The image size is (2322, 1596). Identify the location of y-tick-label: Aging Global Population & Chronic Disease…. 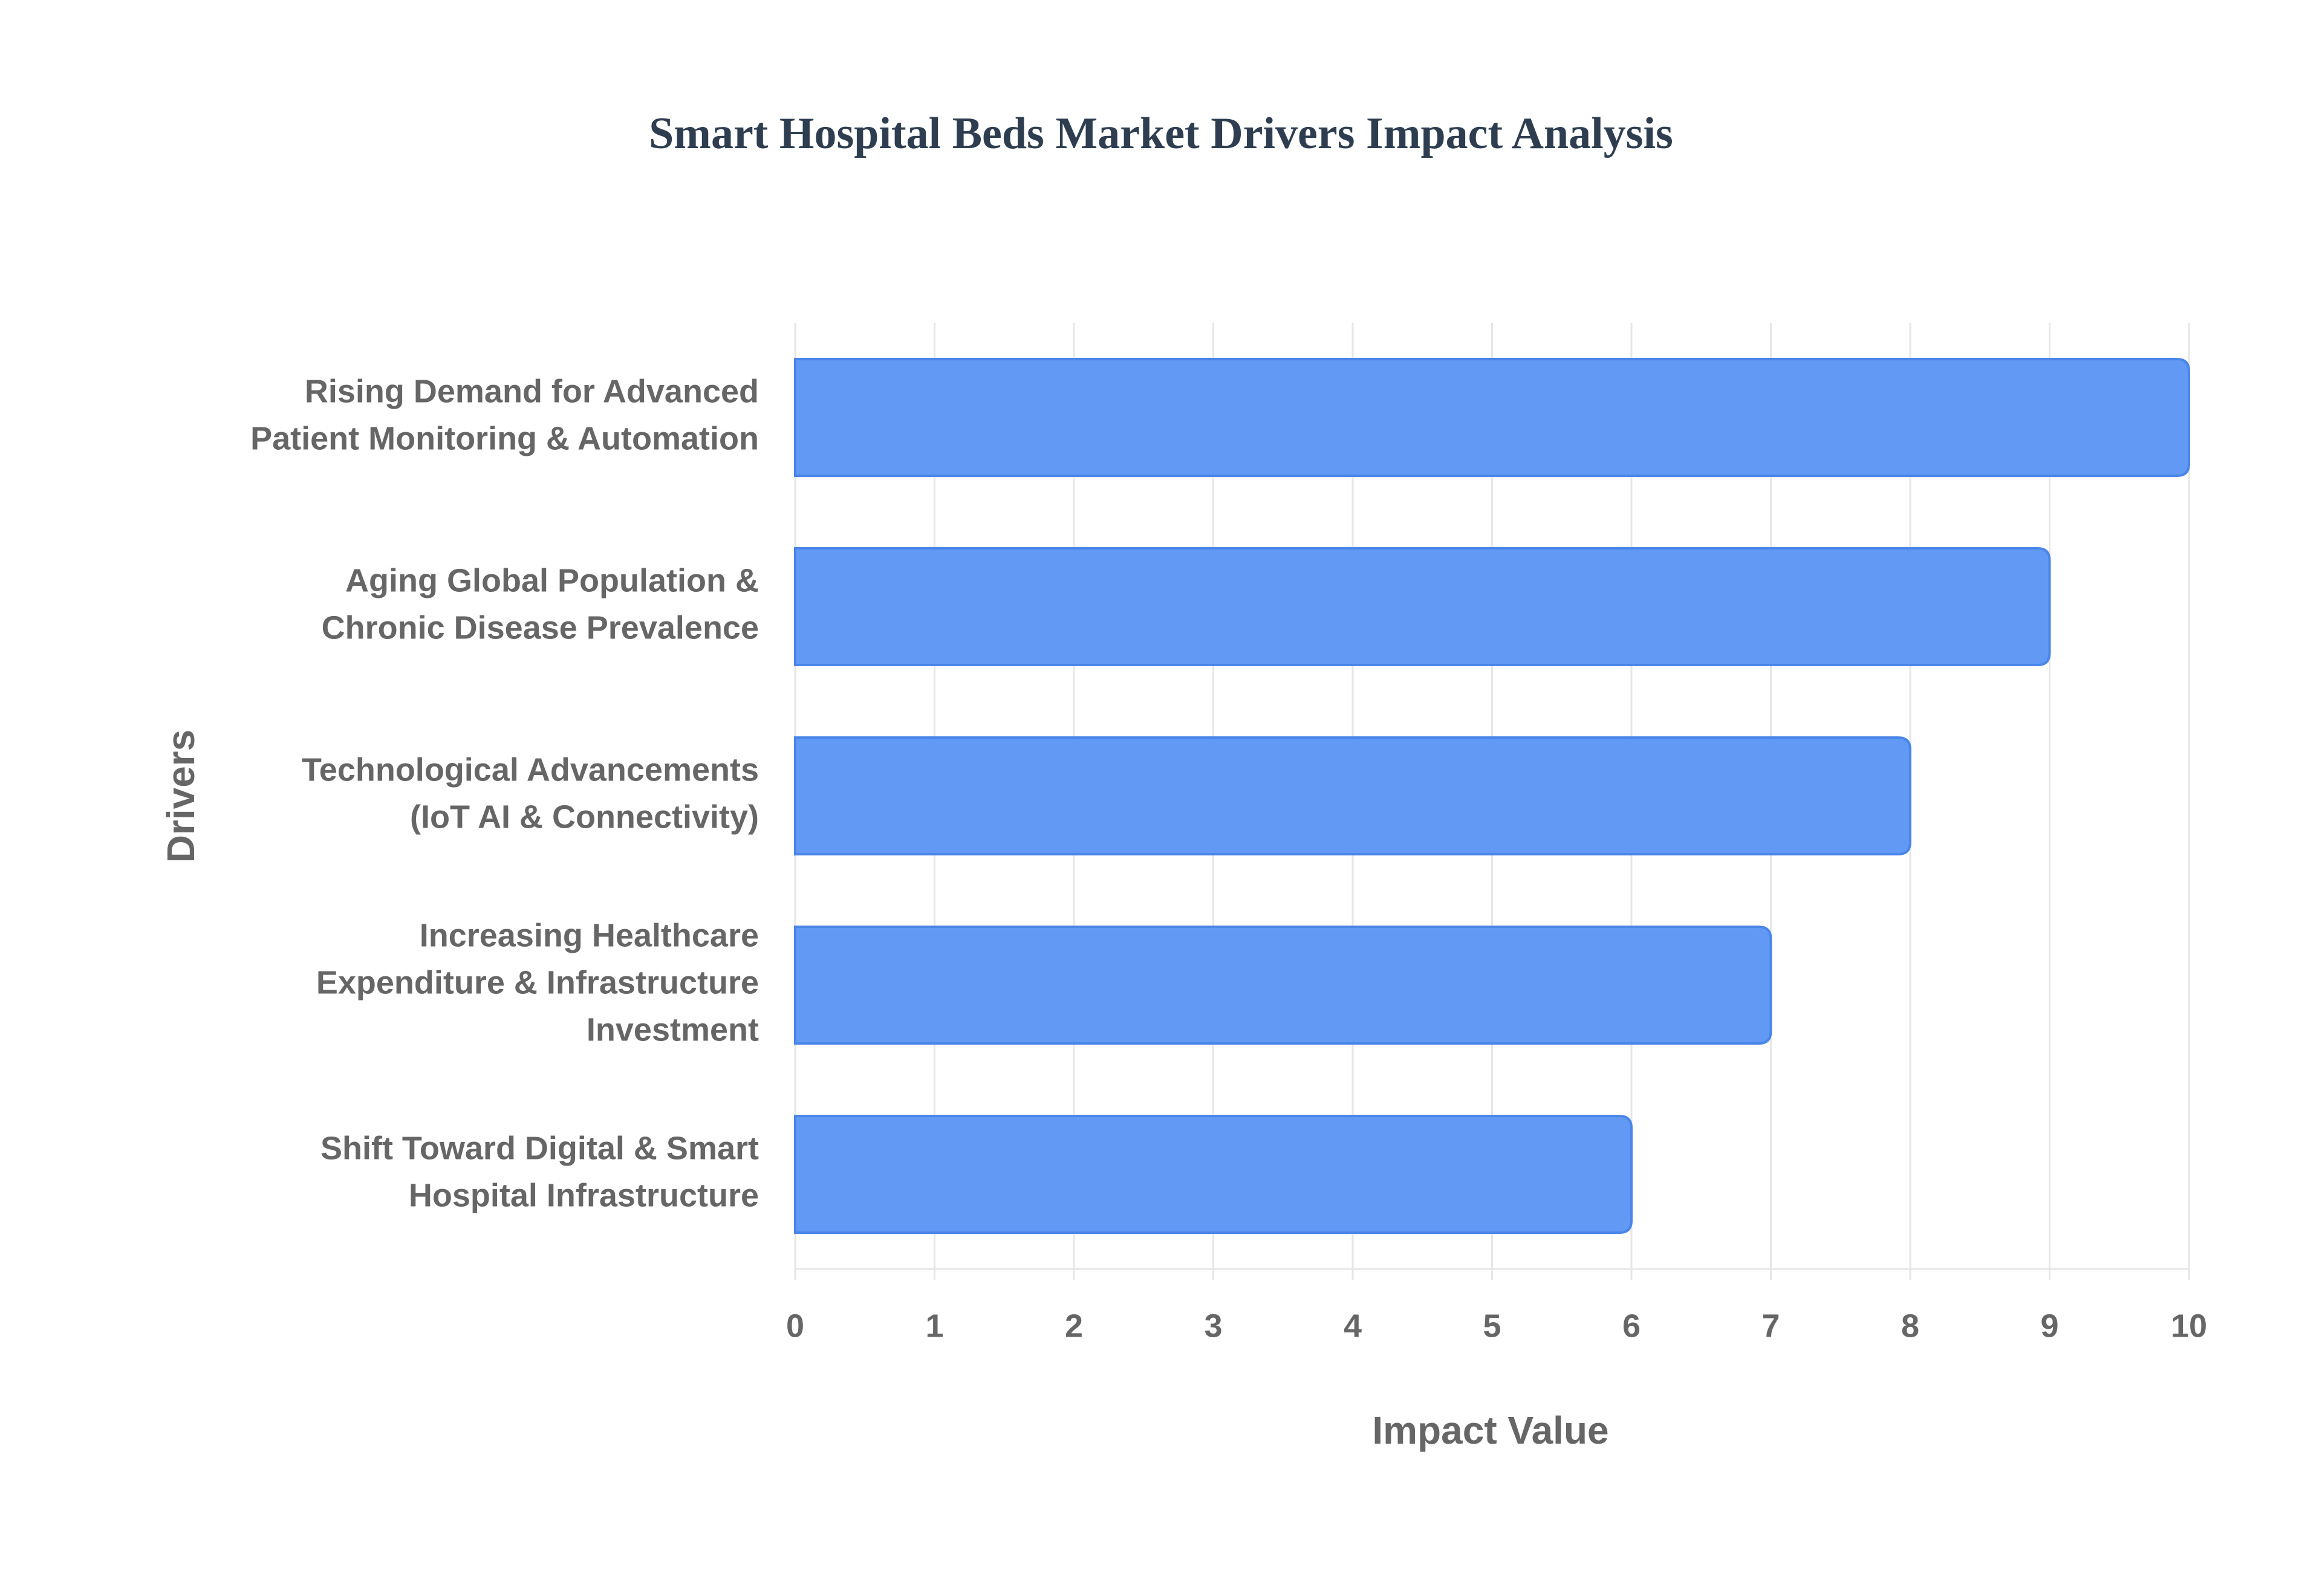
(540, 604).